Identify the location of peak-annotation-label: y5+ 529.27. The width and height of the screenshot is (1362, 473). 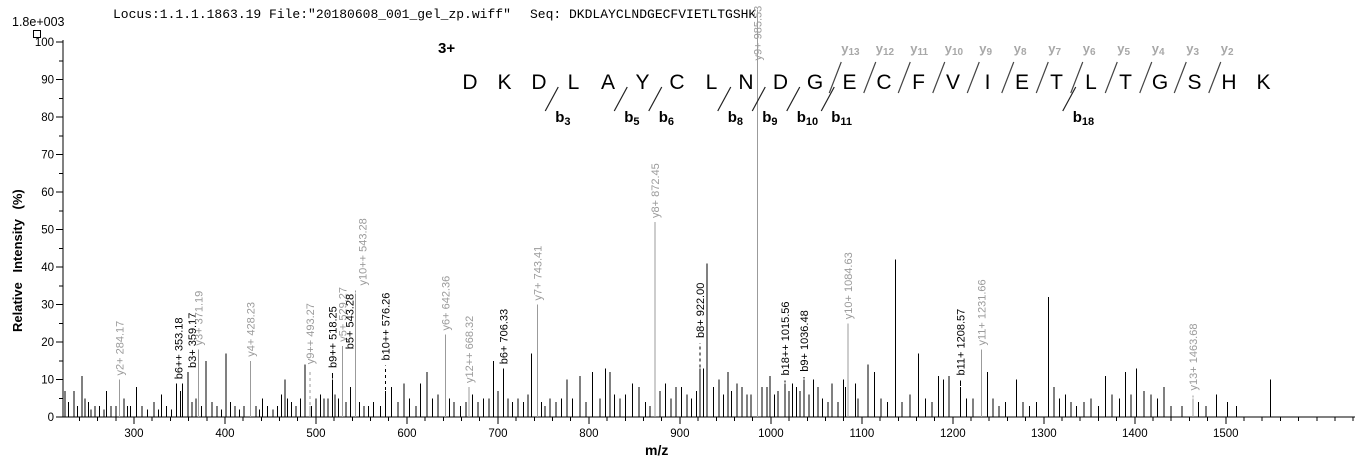
(344, 314).